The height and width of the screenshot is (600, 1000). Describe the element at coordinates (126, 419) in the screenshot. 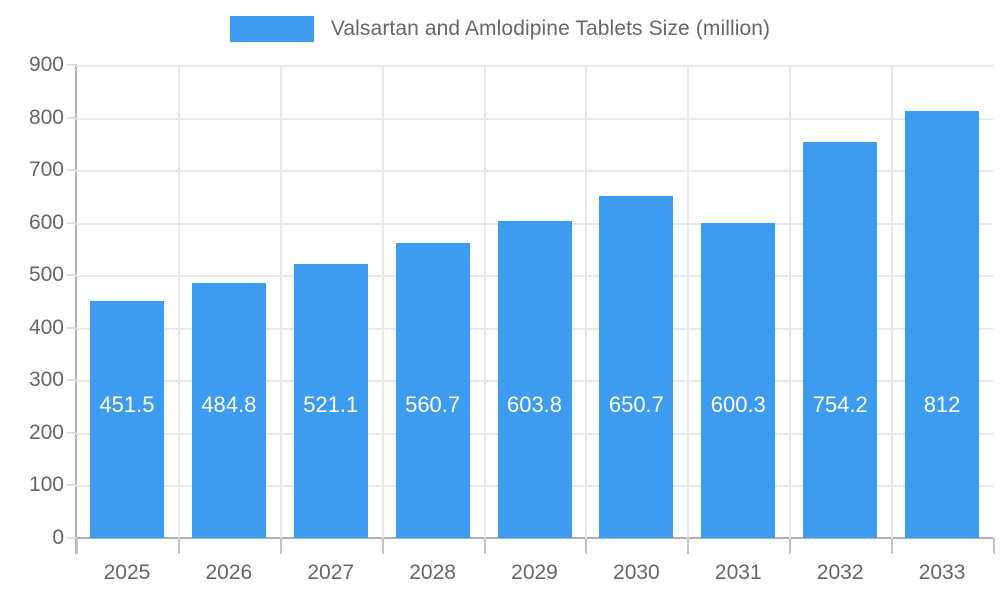

I see `bar: 451.5` at that location.